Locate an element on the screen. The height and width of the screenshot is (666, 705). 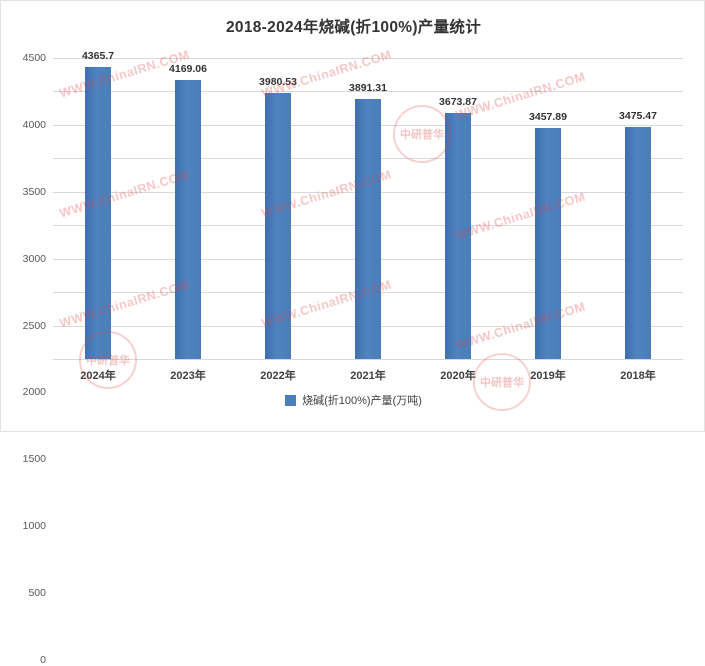
y-axis-tick-label: 4500 is located at coordinates (34, 58).